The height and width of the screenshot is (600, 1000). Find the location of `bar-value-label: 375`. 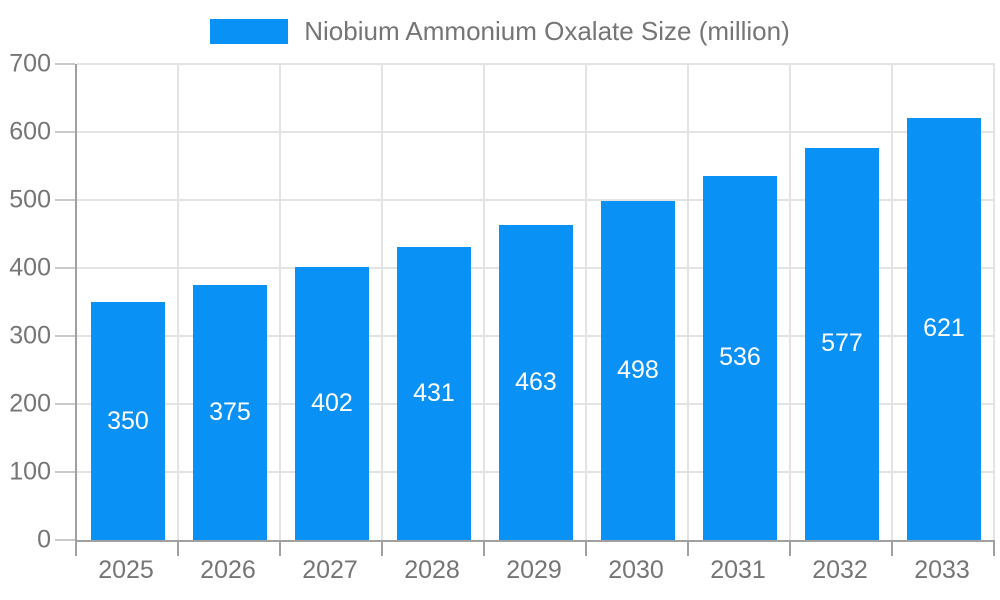

bar-value-label: 375 is located at coordinates (230, 412).